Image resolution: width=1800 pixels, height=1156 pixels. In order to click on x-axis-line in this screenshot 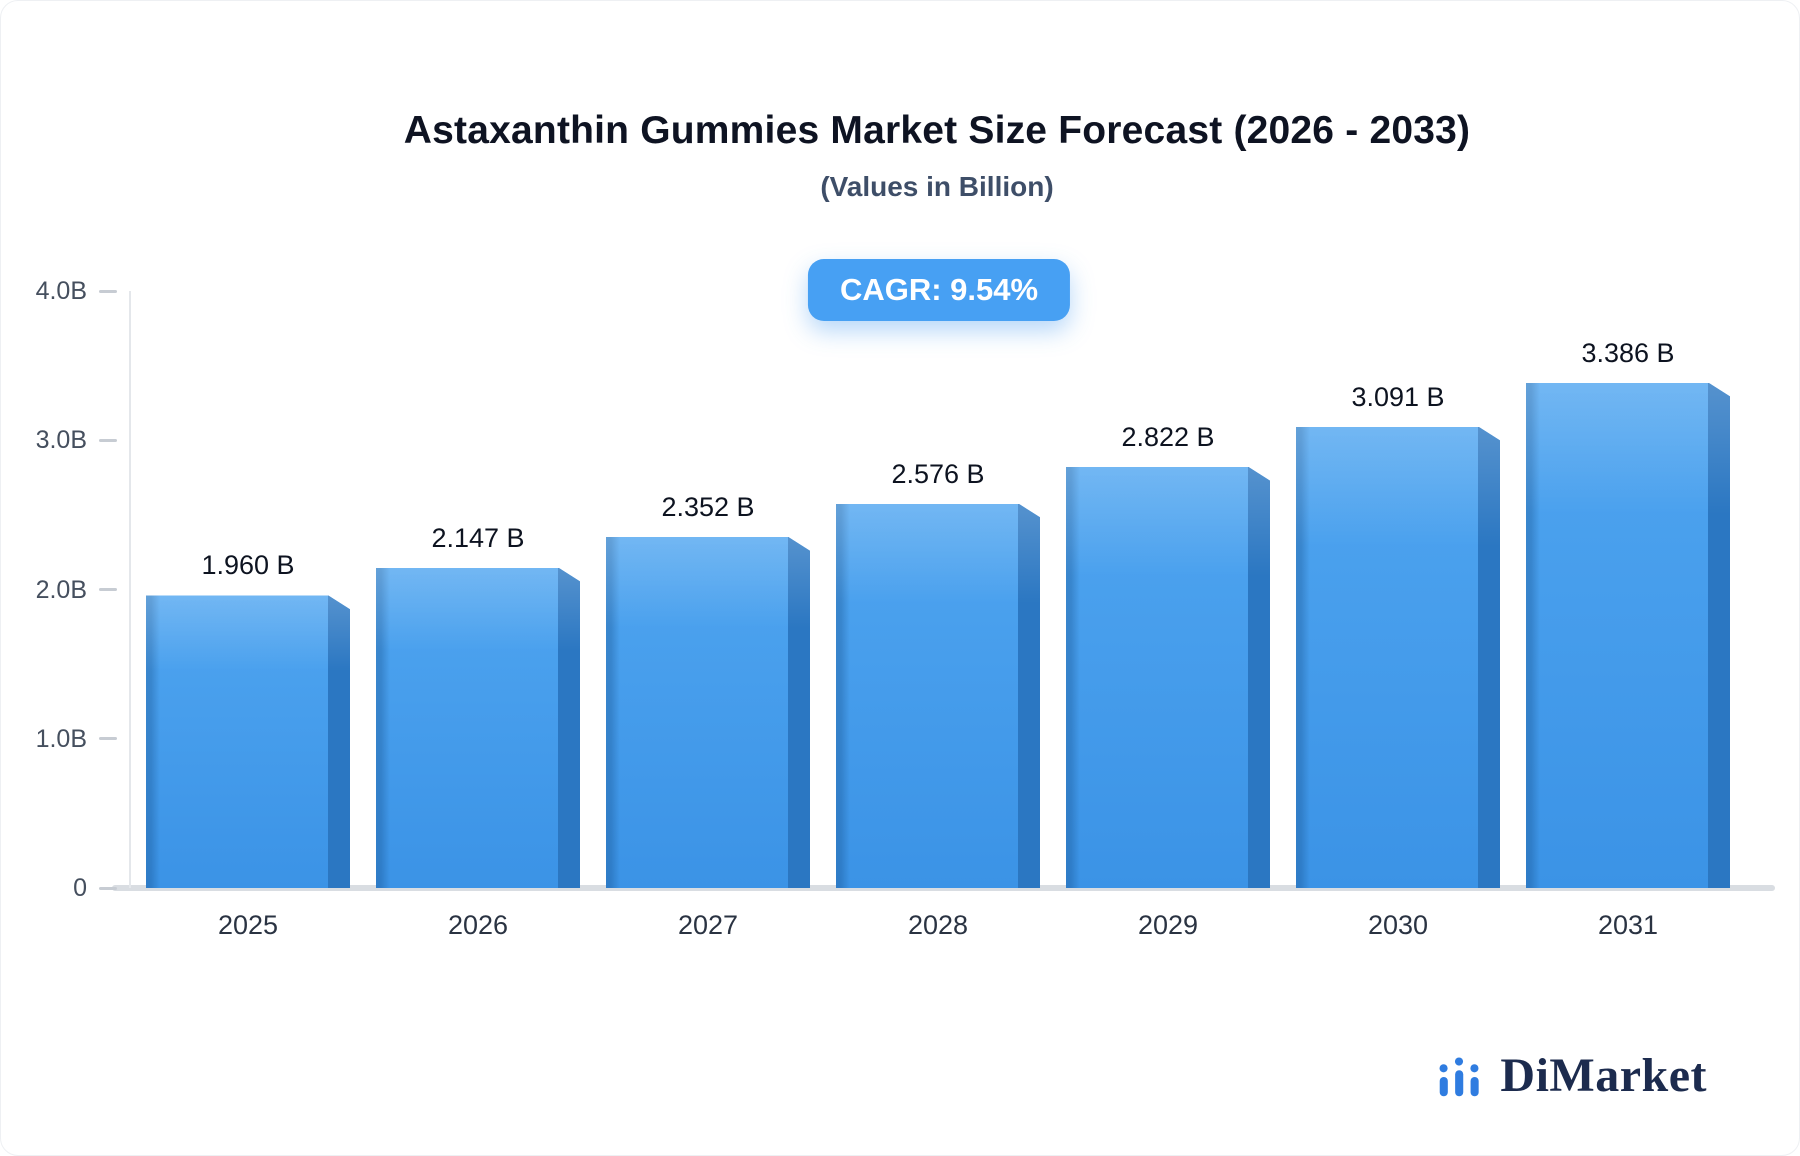, I will do `click(943, 888)`.